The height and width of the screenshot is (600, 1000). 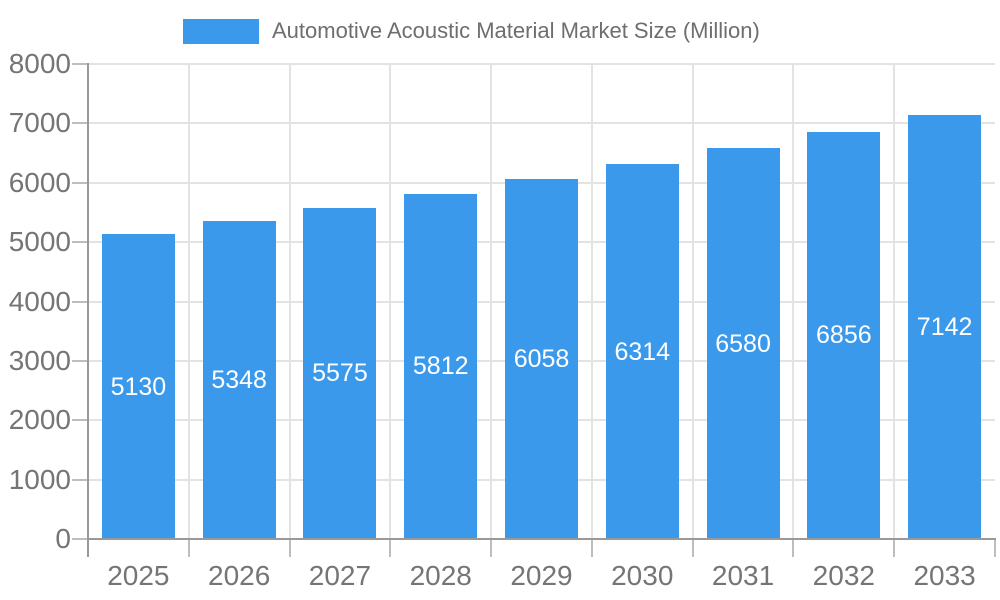 I want to click on bar-value-label: 6058, so click(x=541, y=359).